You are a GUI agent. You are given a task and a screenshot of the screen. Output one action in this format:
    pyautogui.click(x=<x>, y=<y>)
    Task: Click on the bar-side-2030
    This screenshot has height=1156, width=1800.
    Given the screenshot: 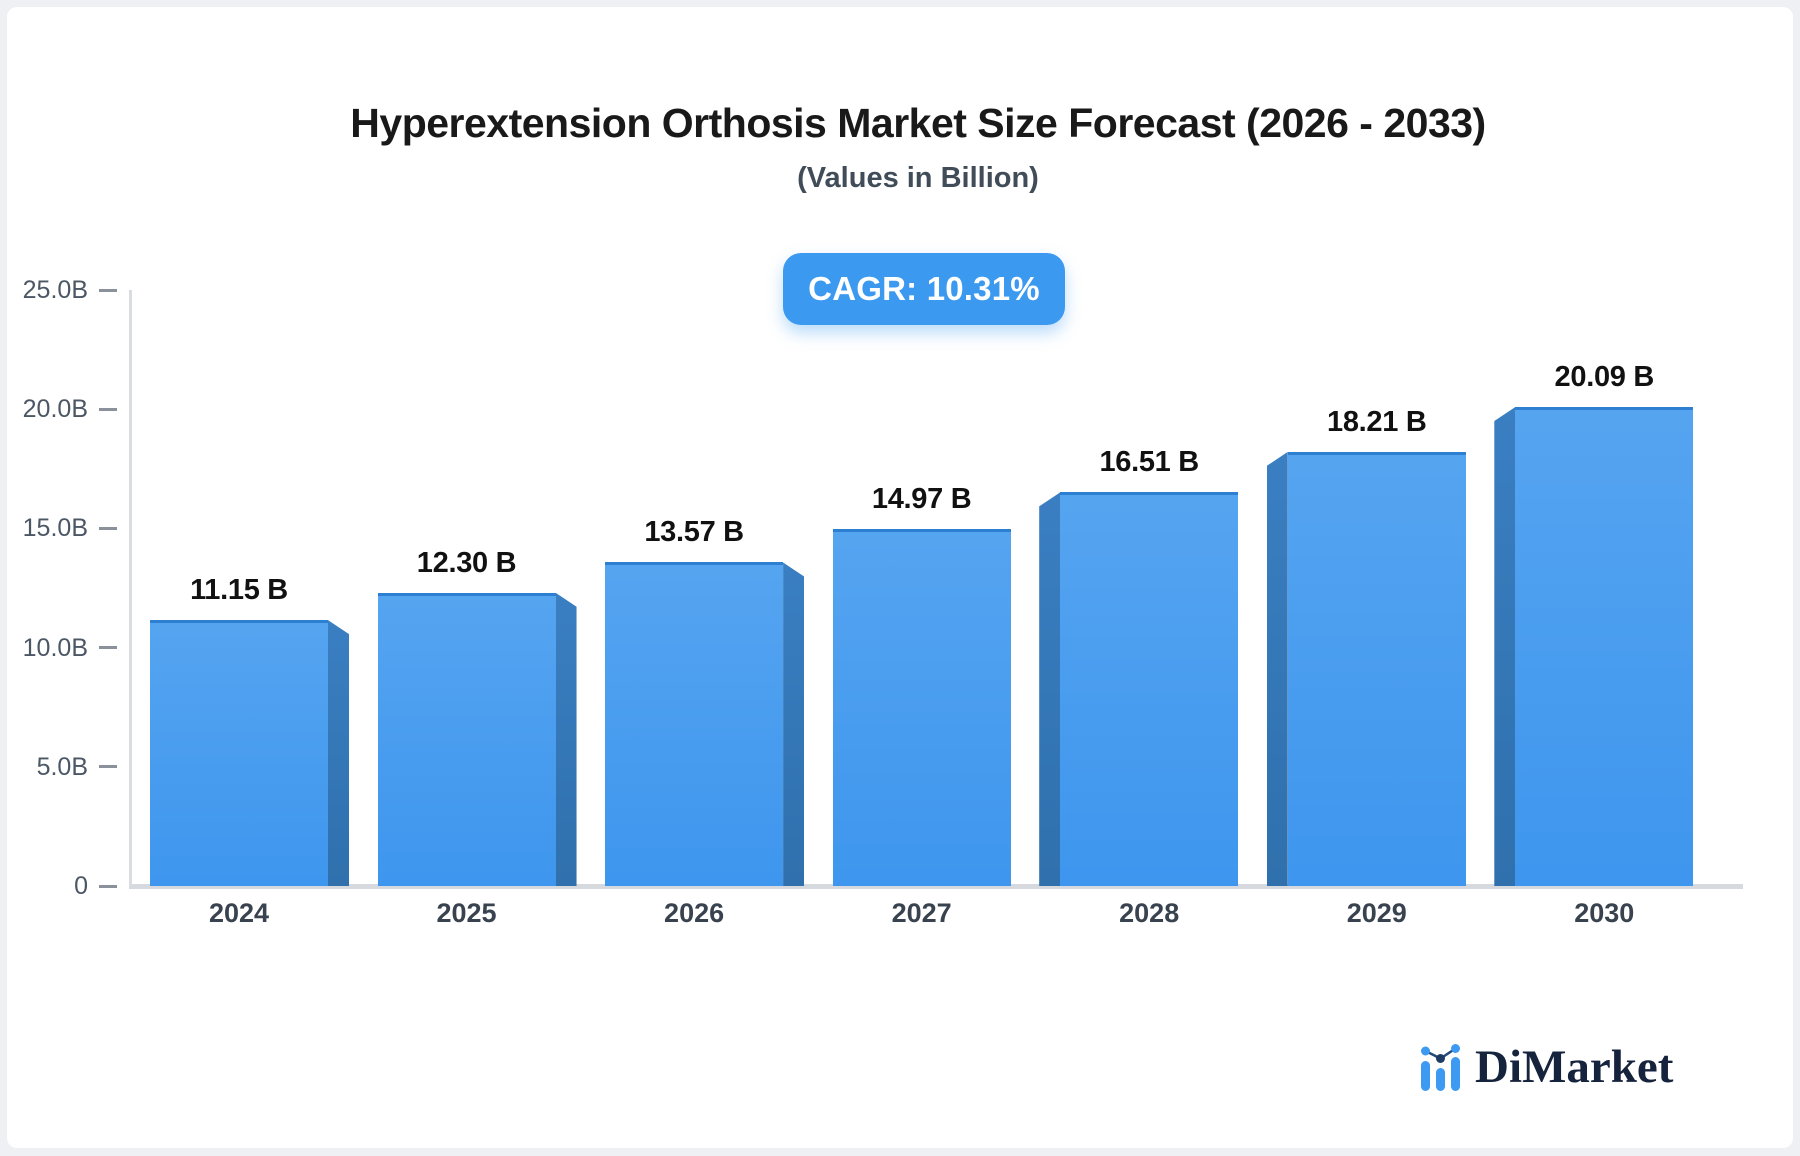 What is the action you would take?
    pyautogui.click(x=1505, y=646)
    